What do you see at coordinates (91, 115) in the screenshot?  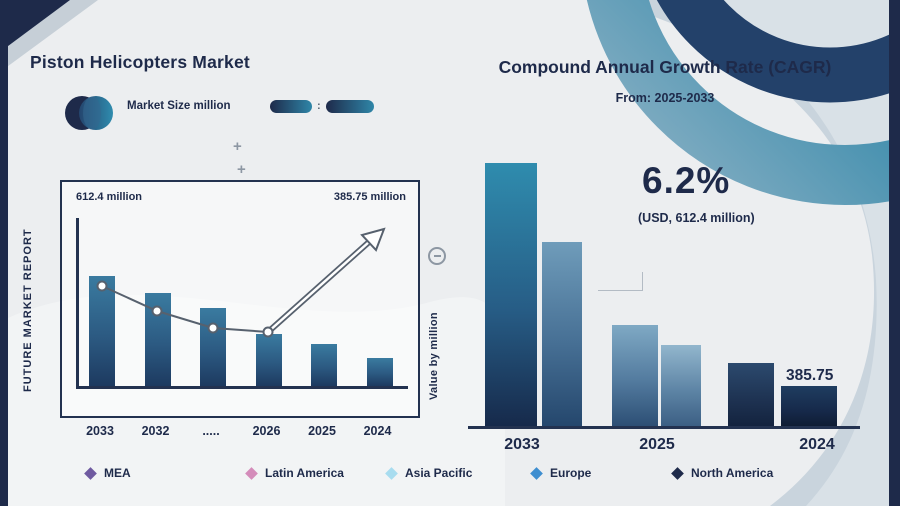 I see `market-size-cylinder-icon` at bounding box center [91, 115].